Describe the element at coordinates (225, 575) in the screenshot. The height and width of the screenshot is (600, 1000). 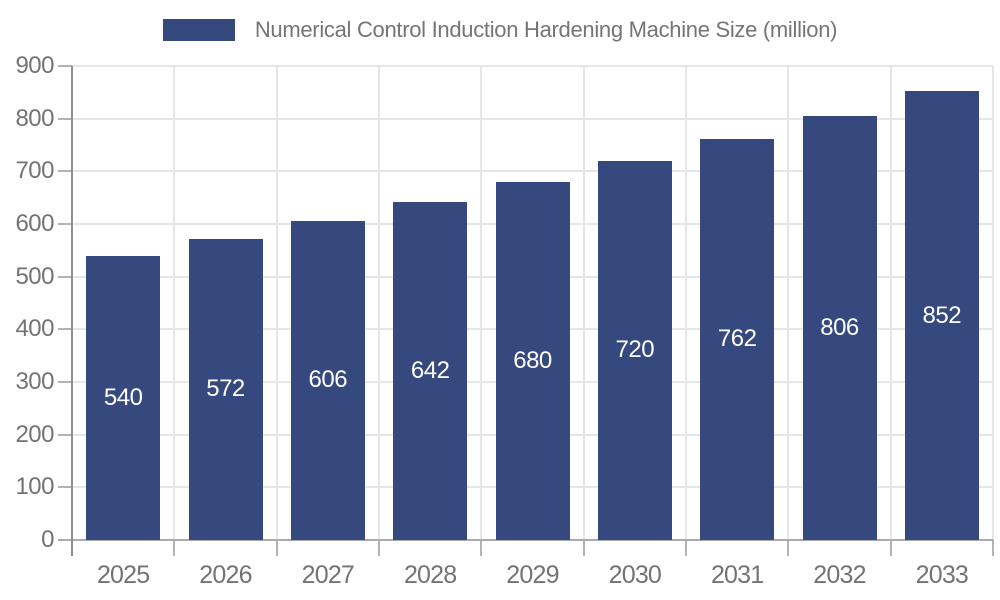
I see `x-tick-label: 2026` at that location.